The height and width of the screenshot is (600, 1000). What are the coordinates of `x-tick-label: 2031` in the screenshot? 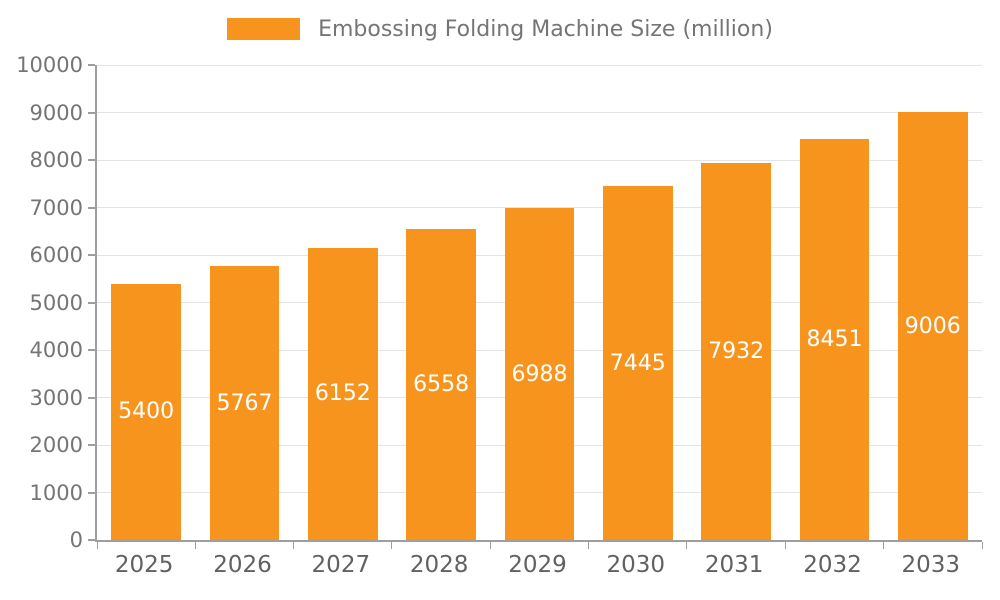 It's located at (734, 565).